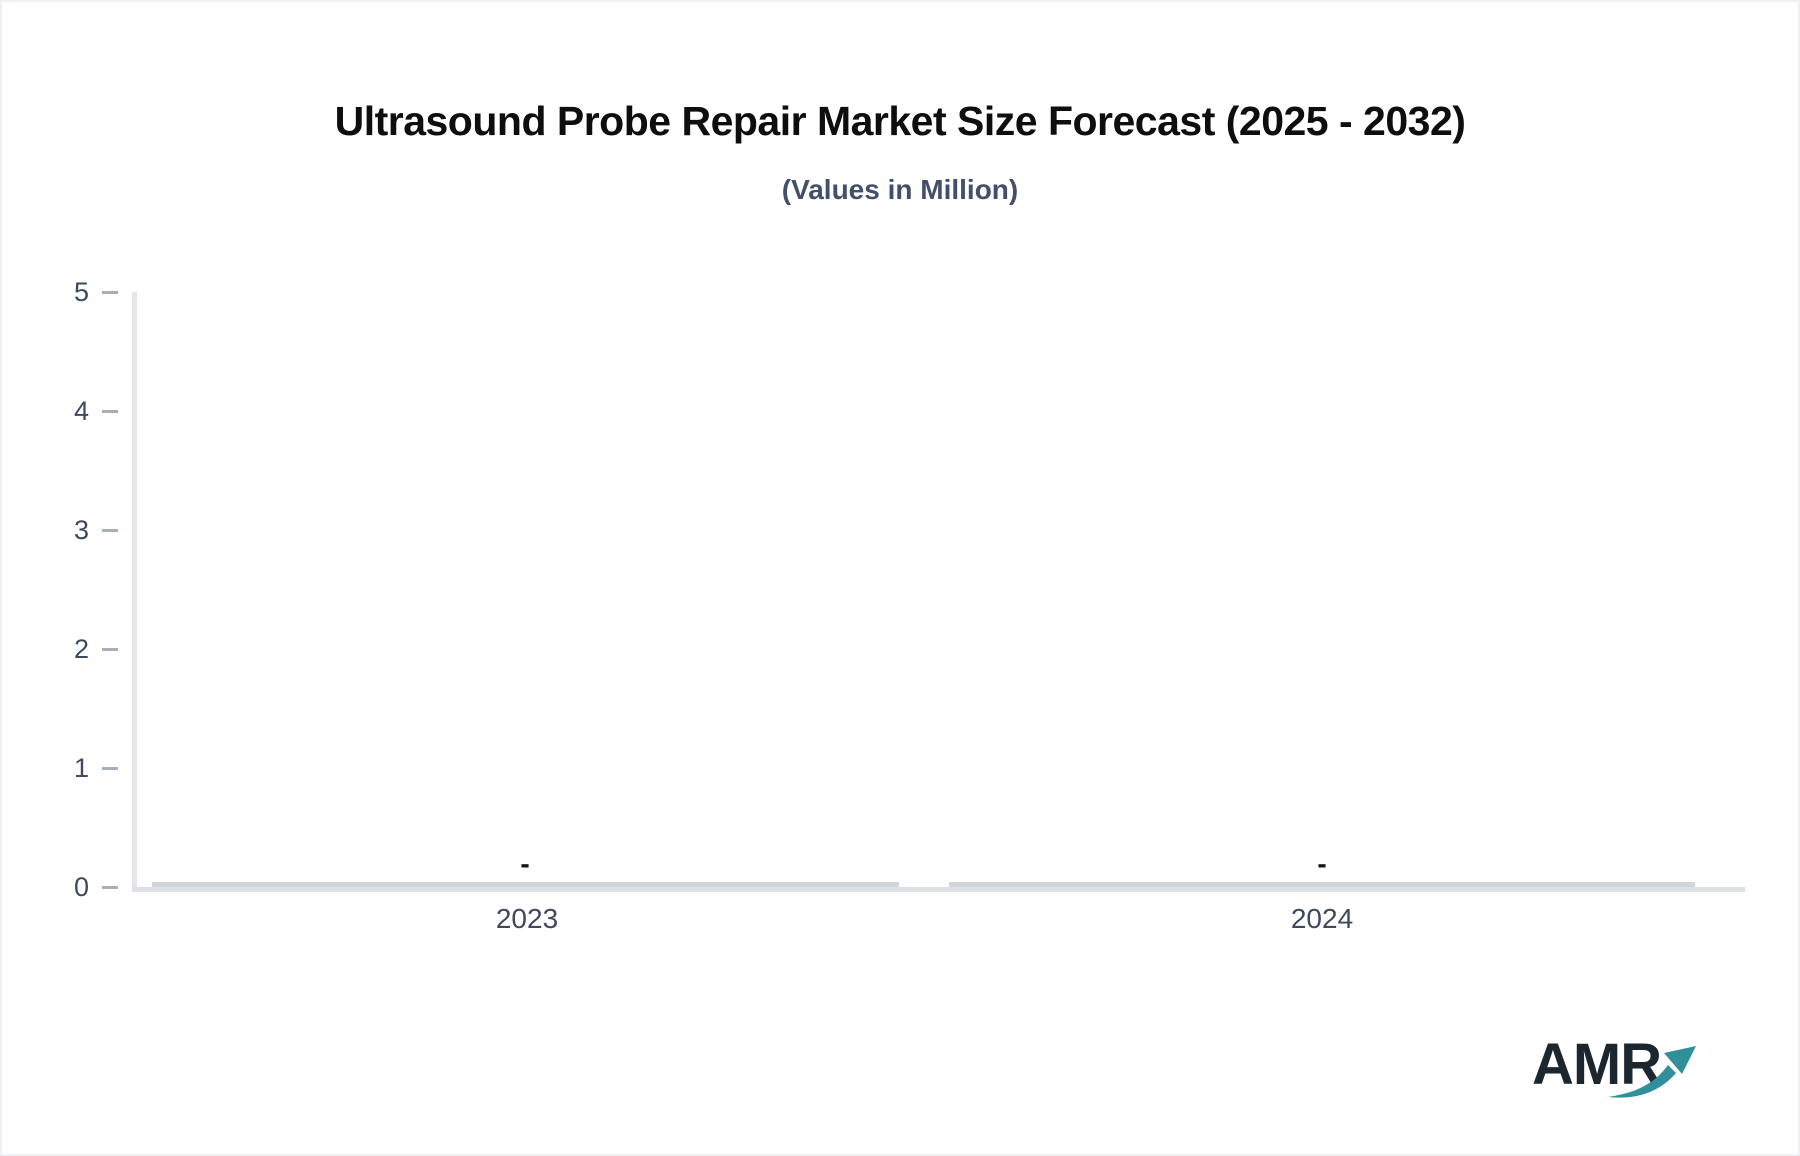 Image resolution: width=1800 pixels, height=1156 pixels. What do you see at coordinates (1652, 1072) in the screenshot?
I see `trend-up-arrow-icon` at bounding box center [1652, 1072].